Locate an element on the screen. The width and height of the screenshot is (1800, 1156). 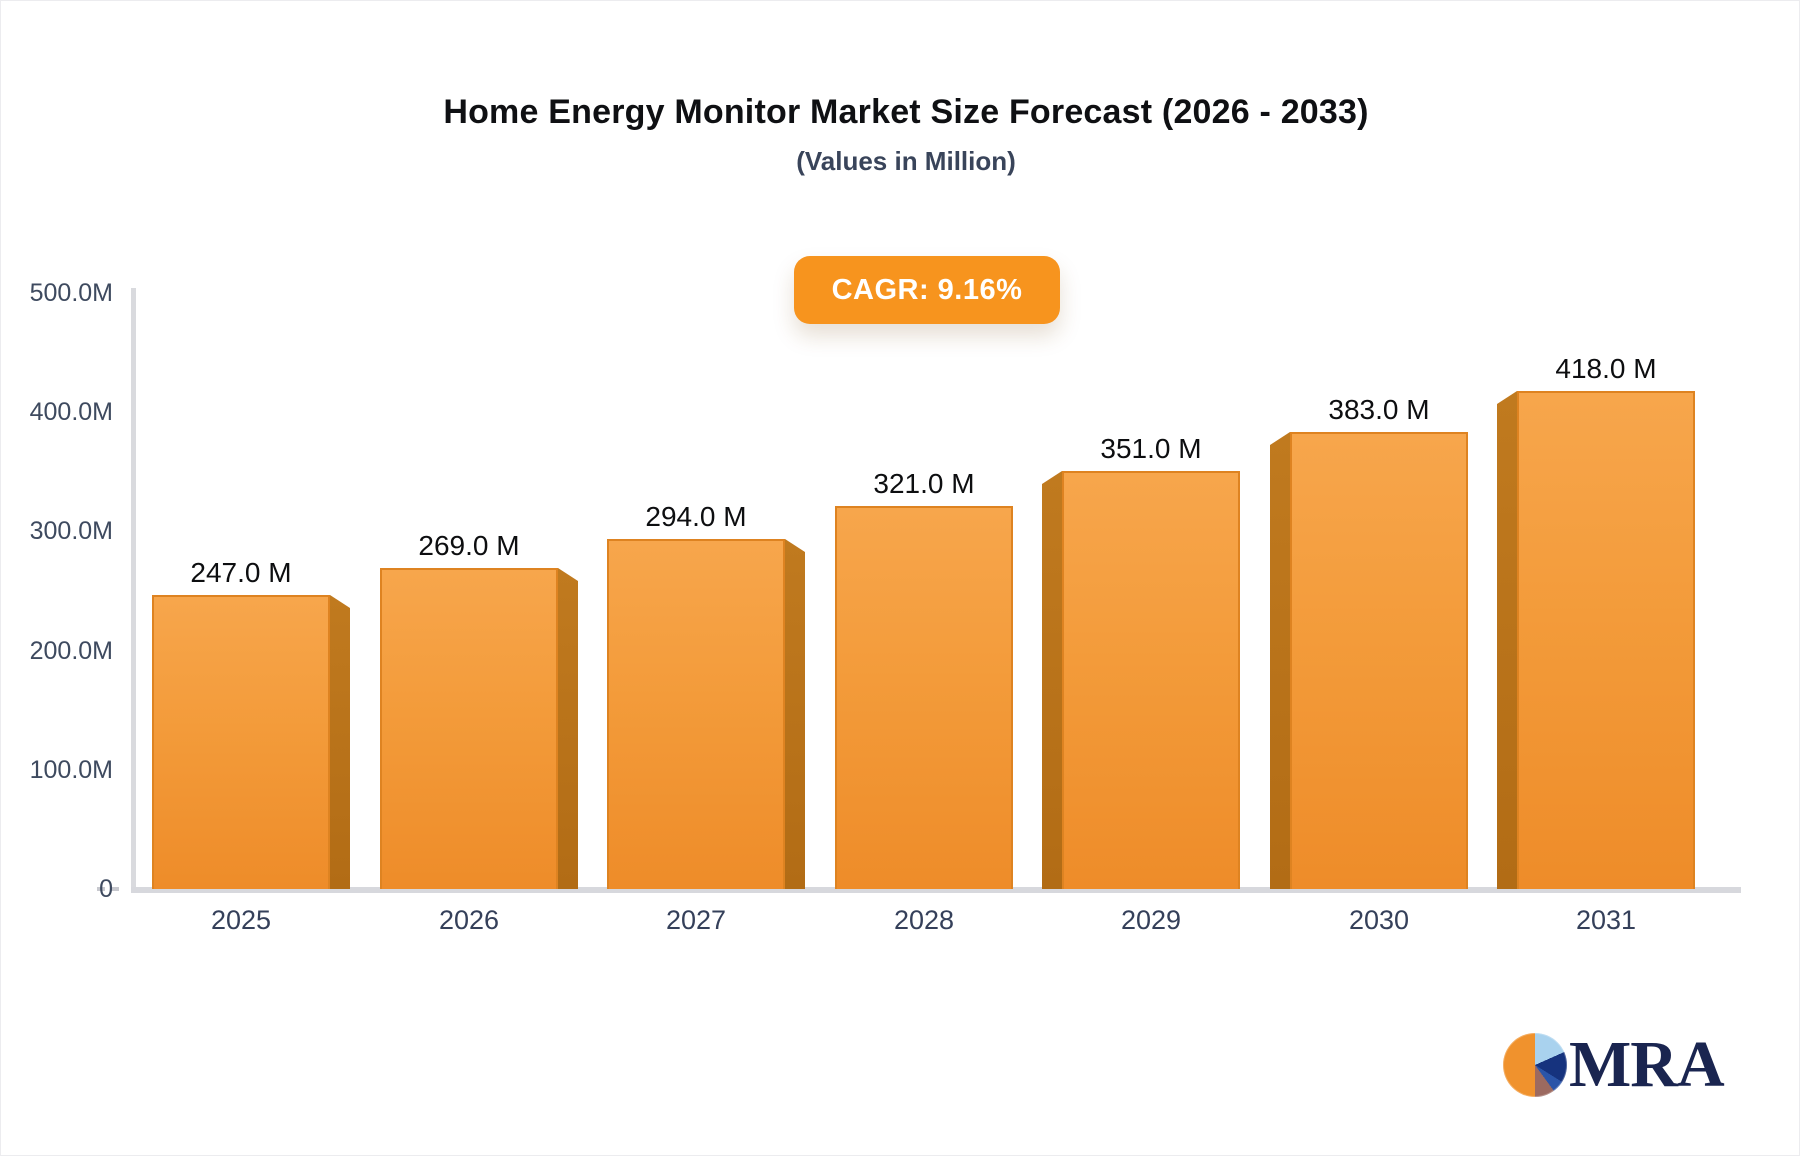
y-tick-label-0: 0 is located at coordinates (106, 889).